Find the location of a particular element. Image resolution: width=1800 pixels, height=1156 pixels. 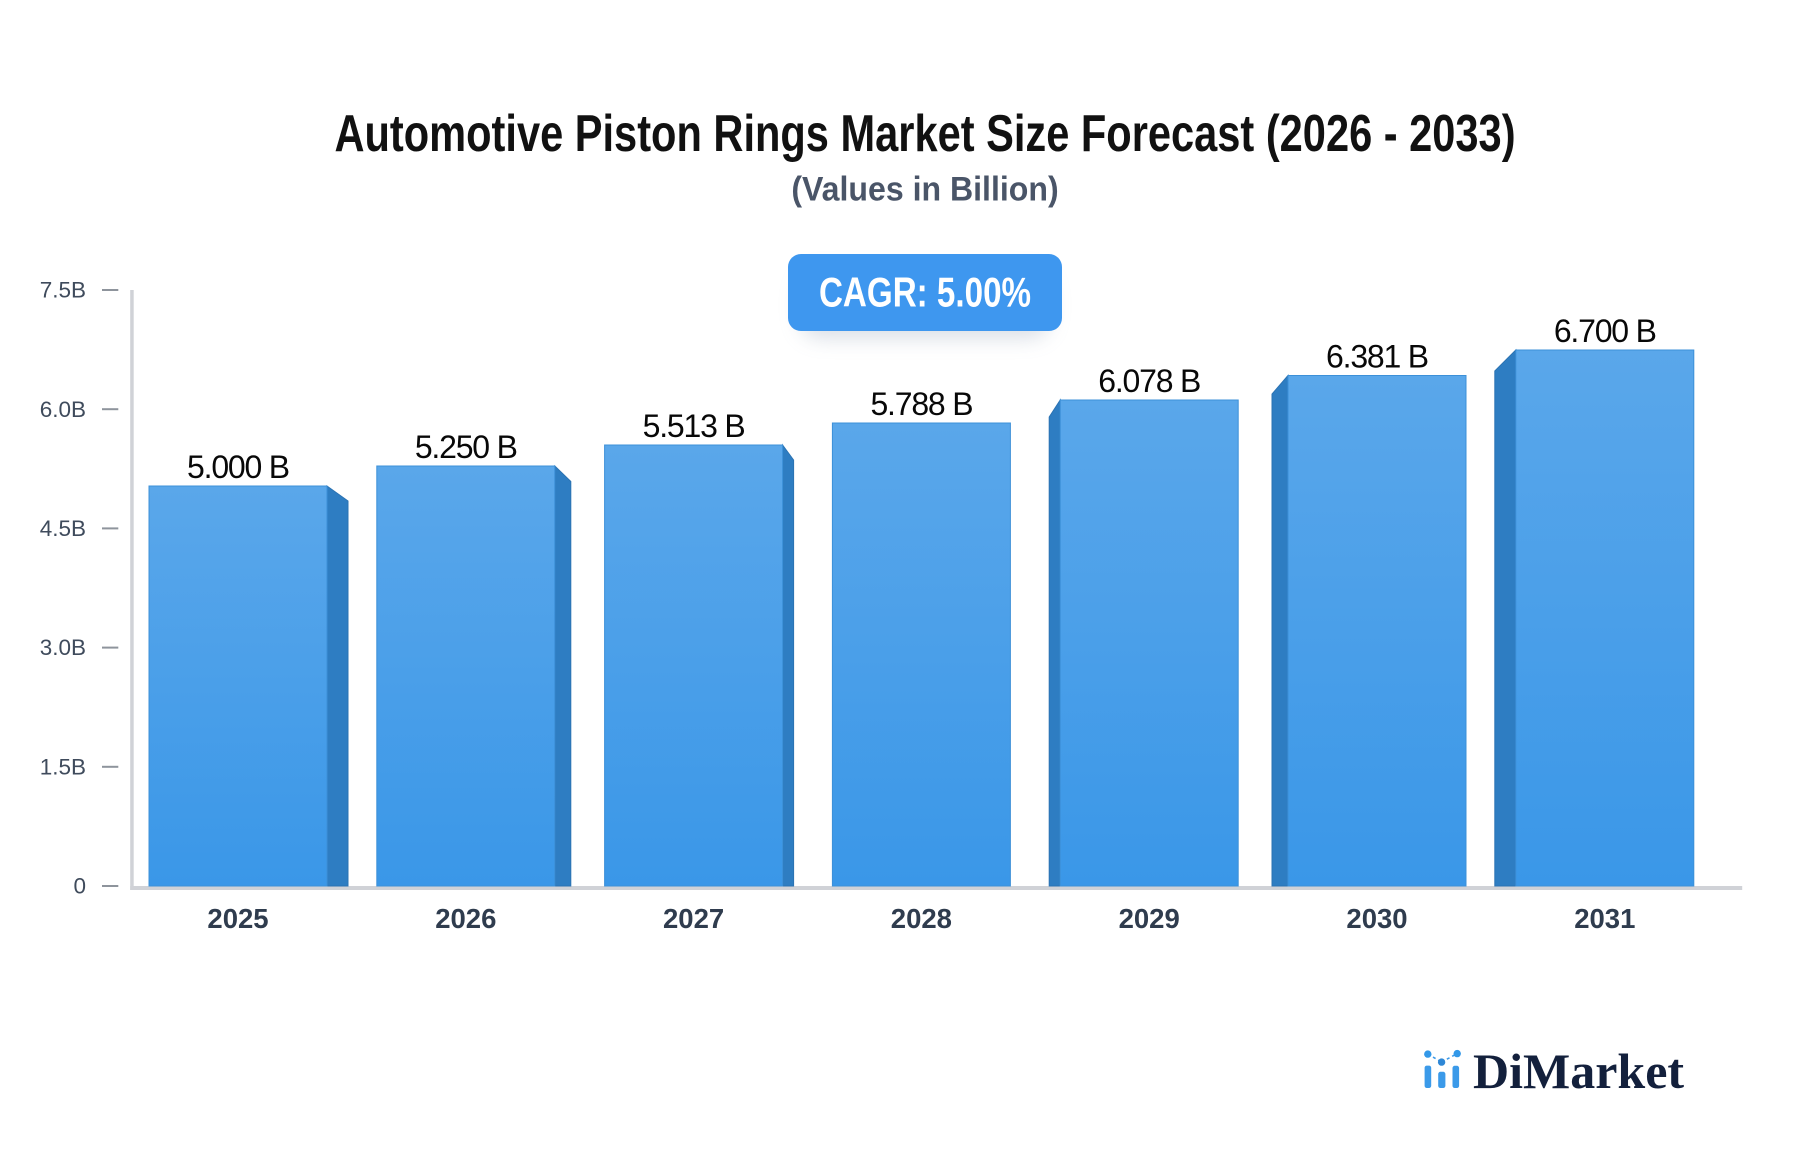

svg-text: 6.700 B is located at coordinates (1605, 331).